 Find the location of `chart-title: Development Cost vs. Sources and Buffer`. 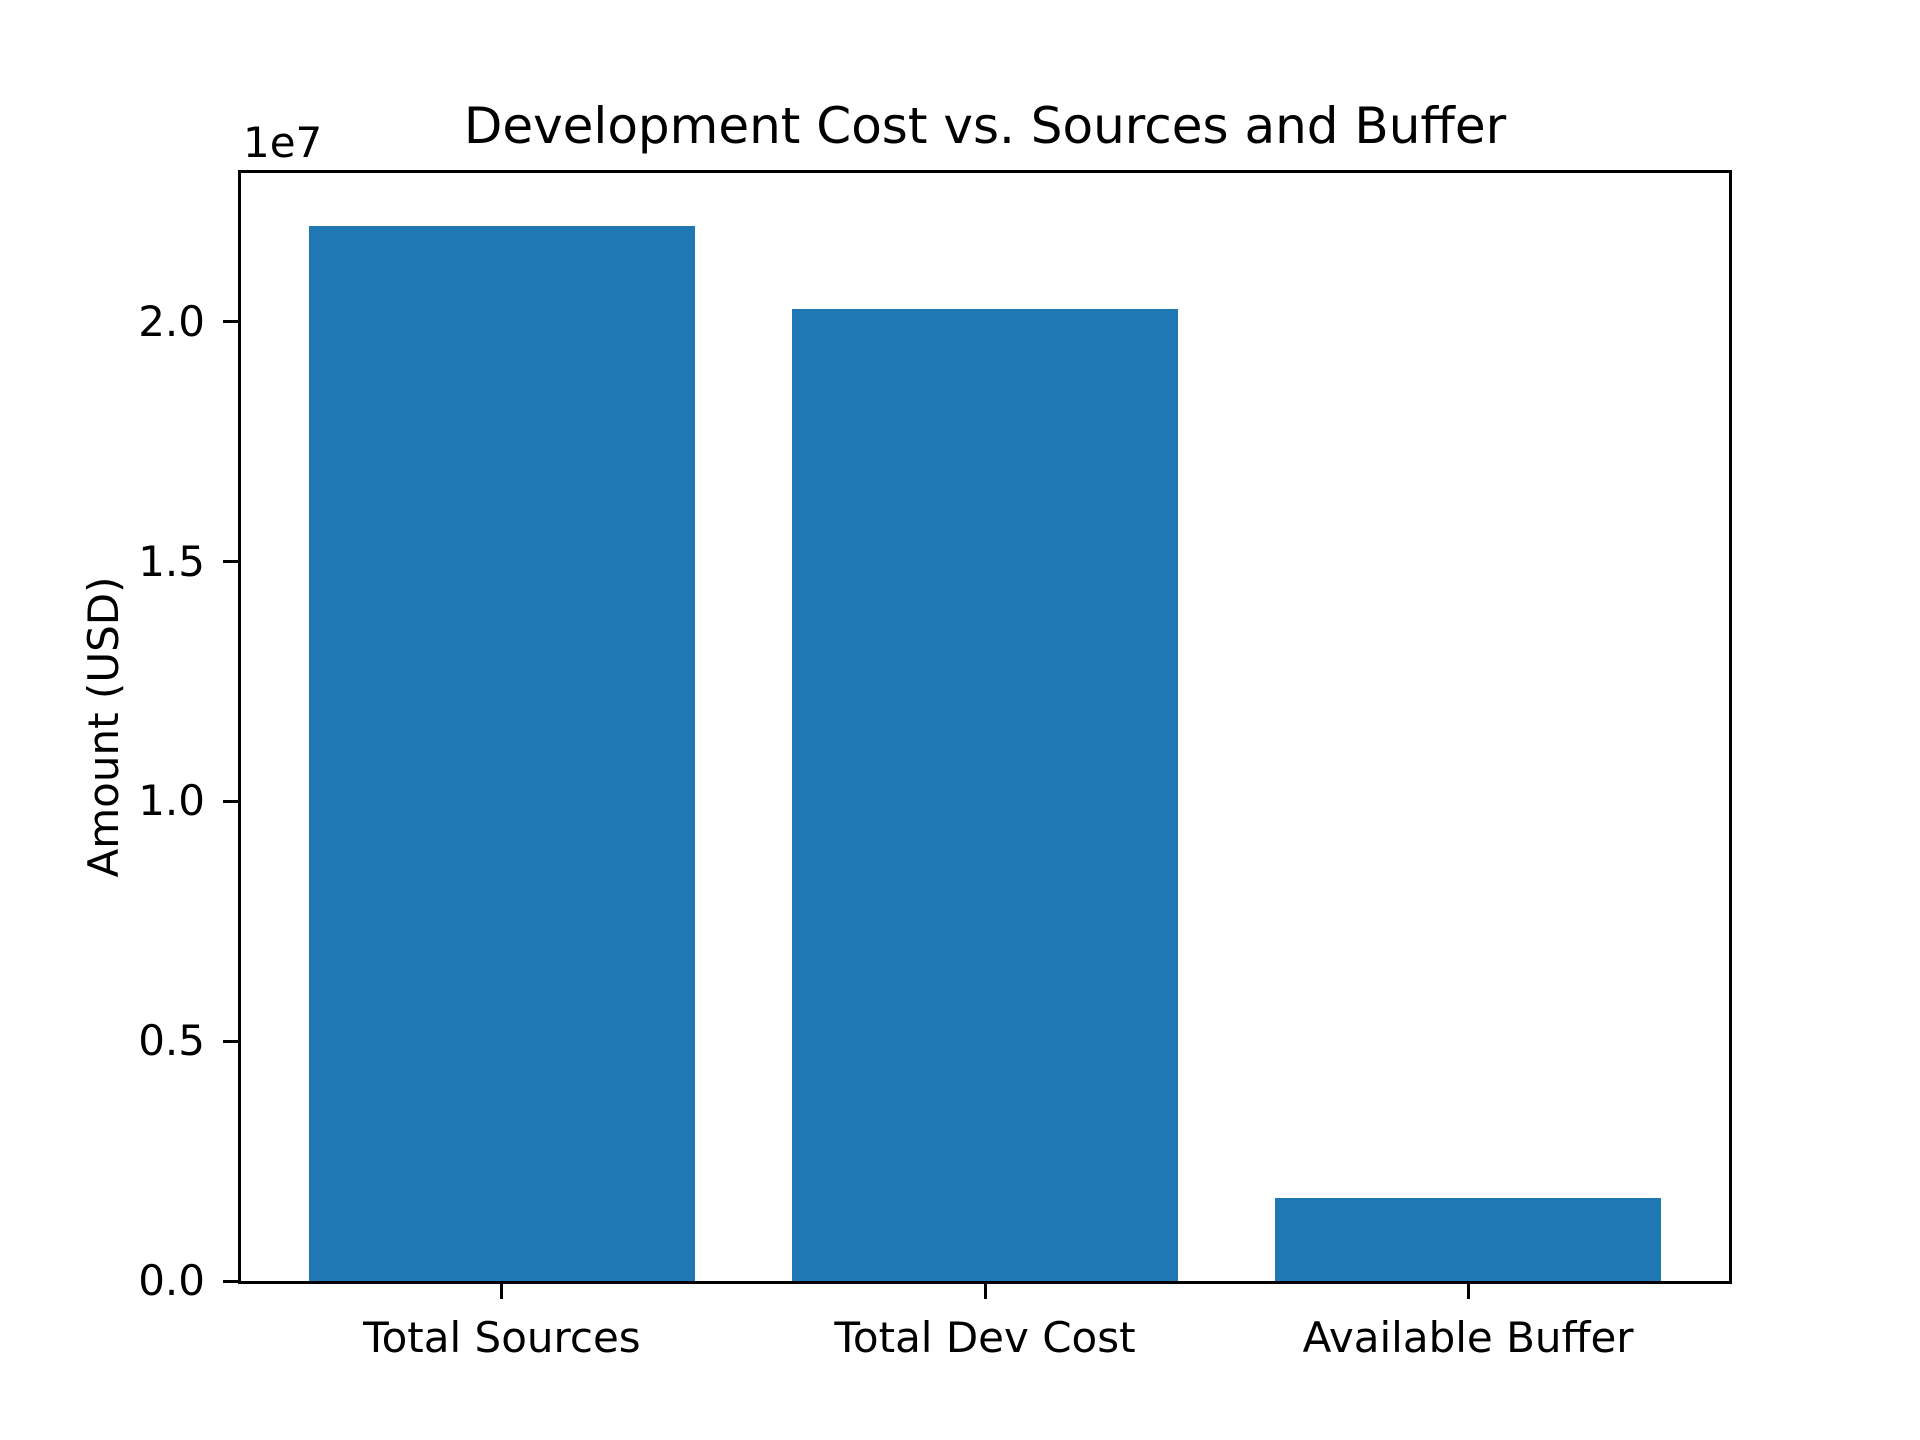

chart-title: Development Cost vs. Sources and Buffer is located at coordinates (985, 126).